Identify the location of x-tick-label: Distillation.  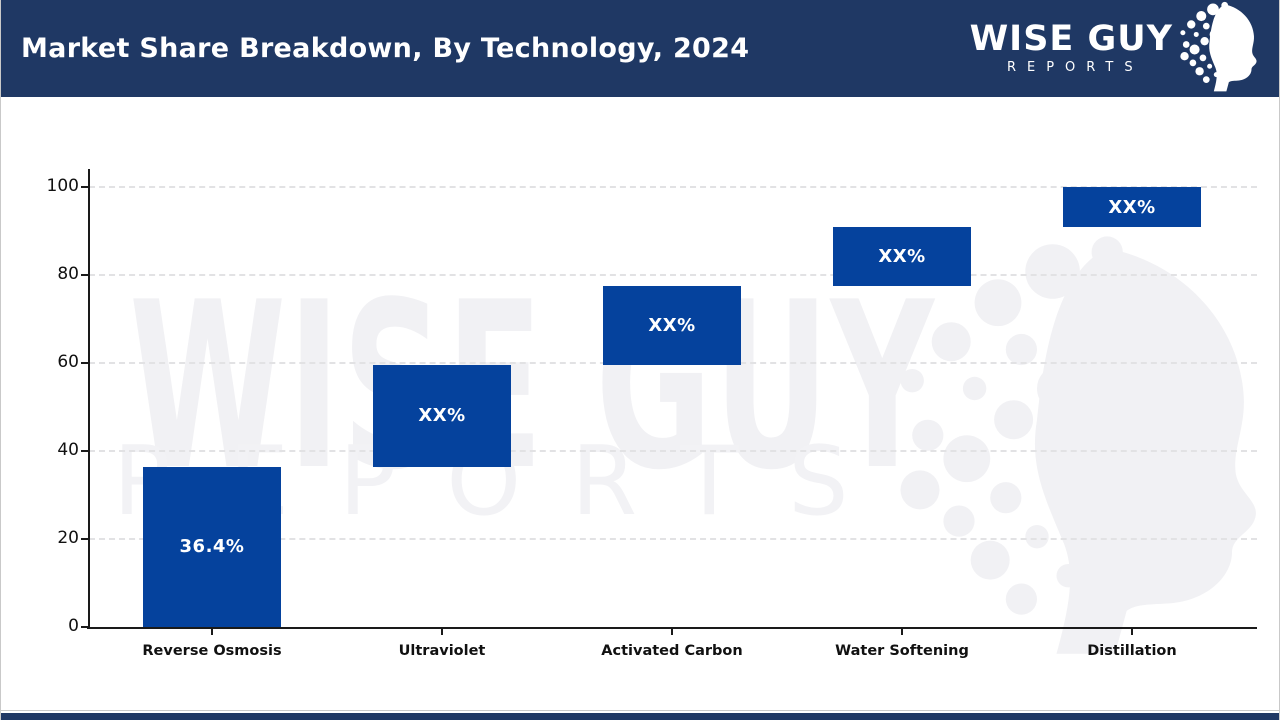
(1132, 651).